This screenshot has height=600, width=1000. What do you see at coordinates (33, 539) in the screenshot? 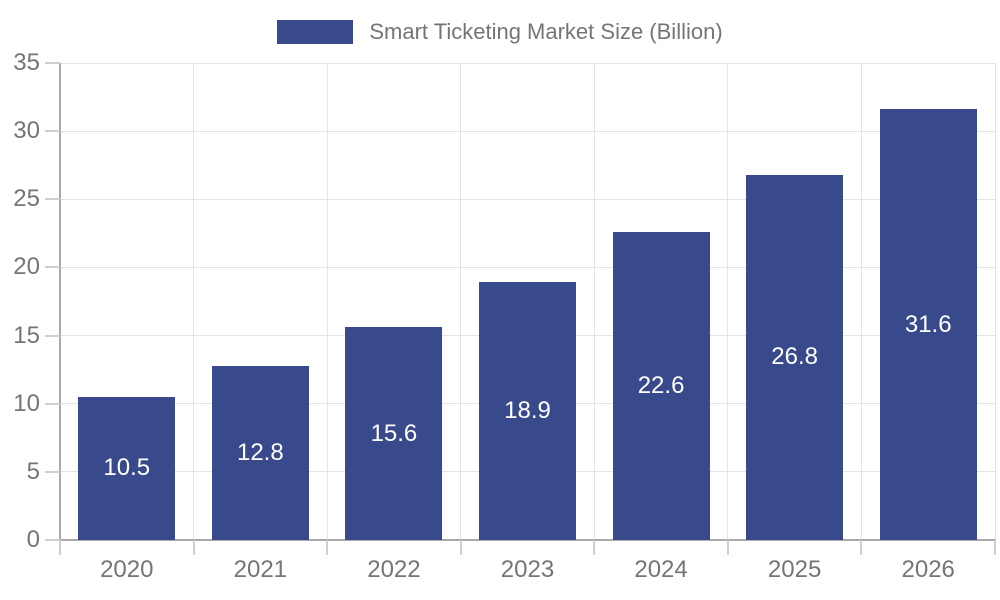
I see `y-tick-label-0: 0` at bounding box center [33, 539].